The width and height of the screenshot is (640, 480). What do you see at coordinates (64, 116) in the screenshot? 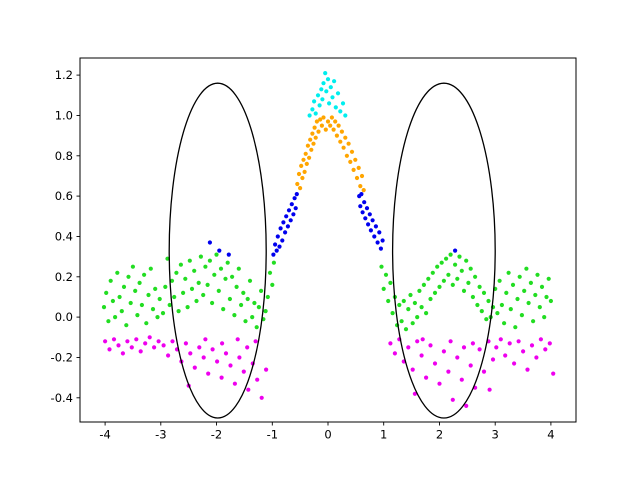
I see `y-tick-label: 1.0` at bounding box center [64, 116].